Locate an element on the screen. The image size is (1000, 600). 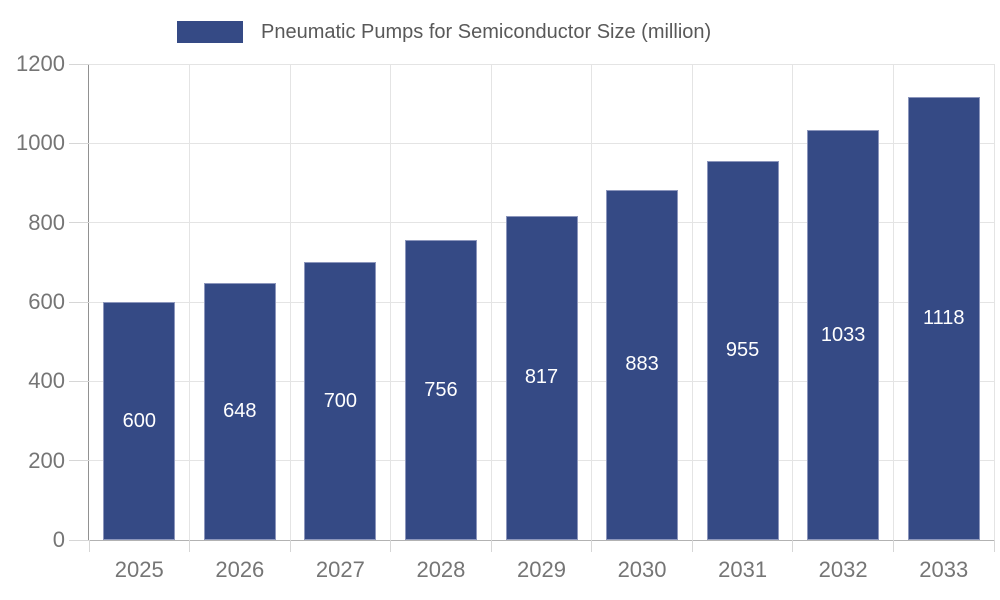
y-axis-tick-label: 600 is located at coordinates (46, 301).